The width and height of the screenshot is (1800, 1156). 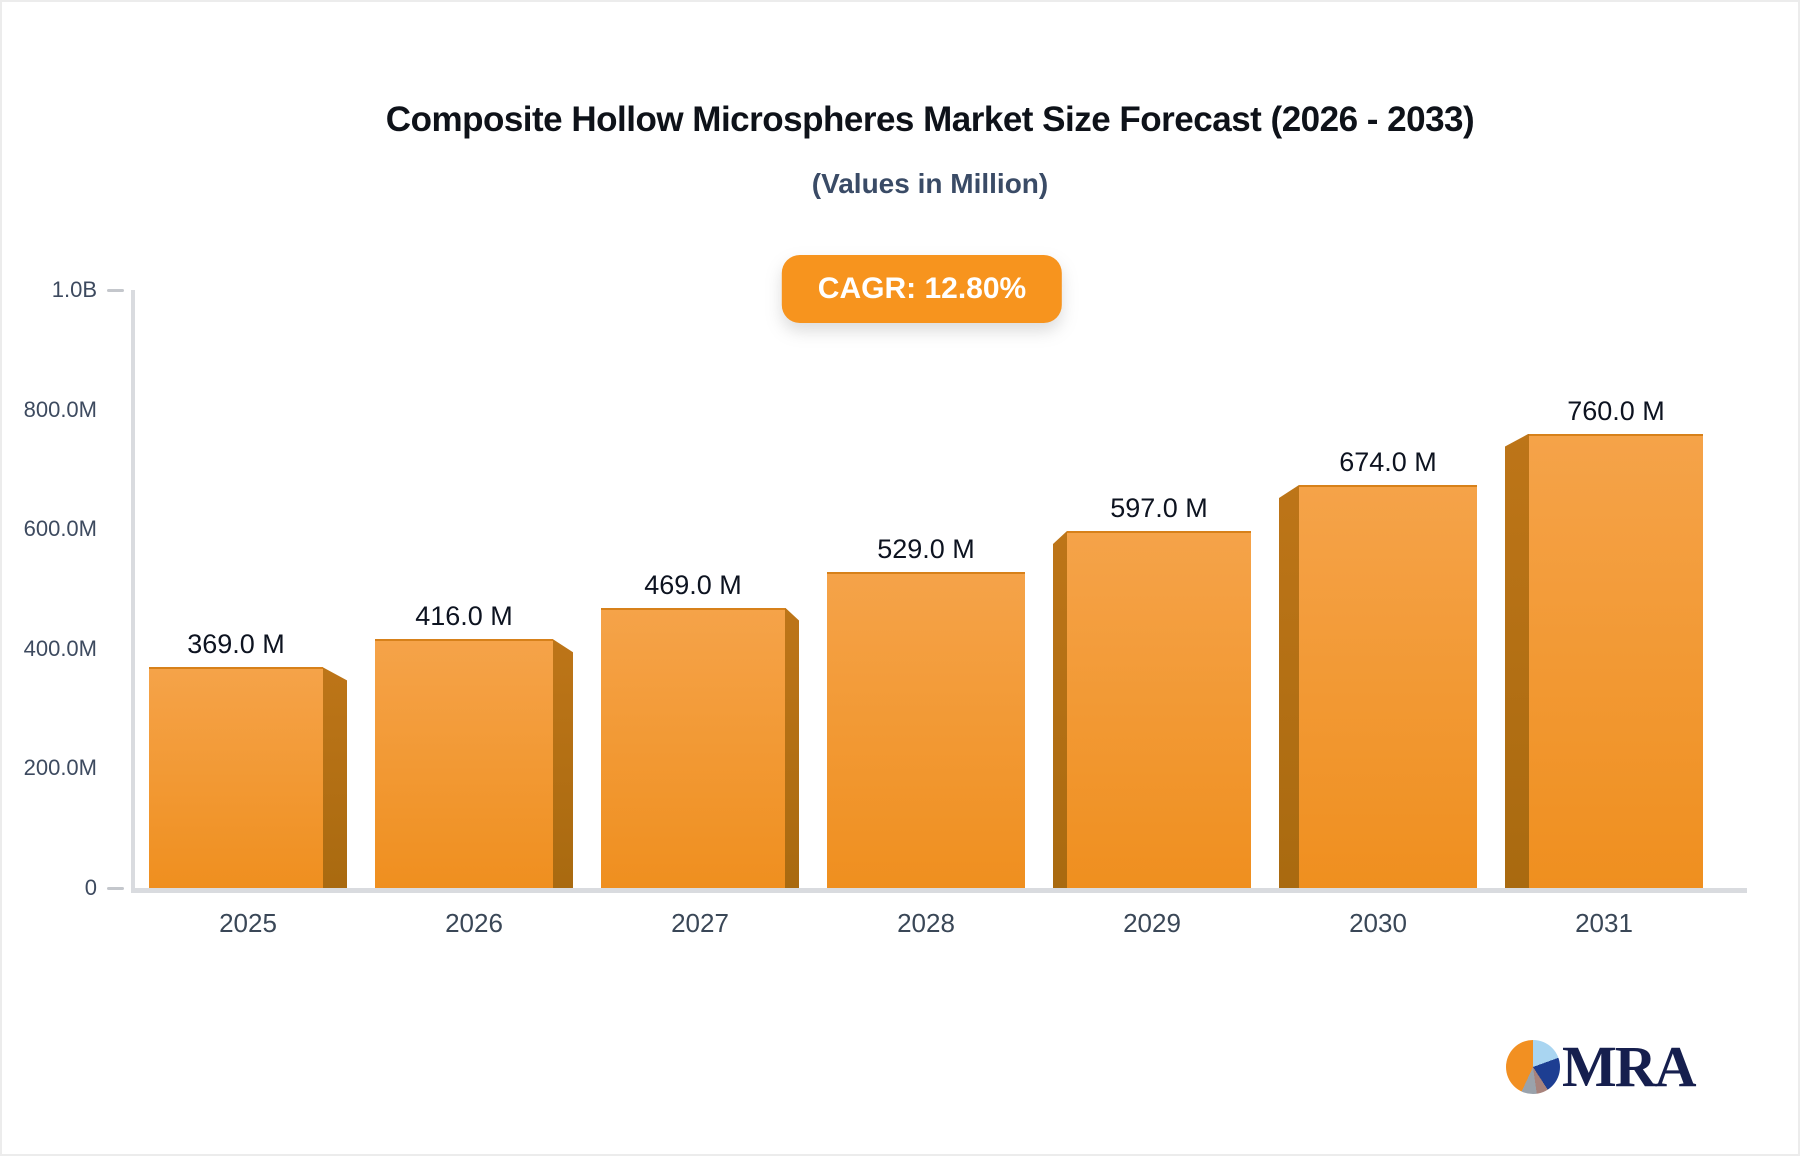 I want to click on pie-chart-icon, so click(x=1533, y=1067).